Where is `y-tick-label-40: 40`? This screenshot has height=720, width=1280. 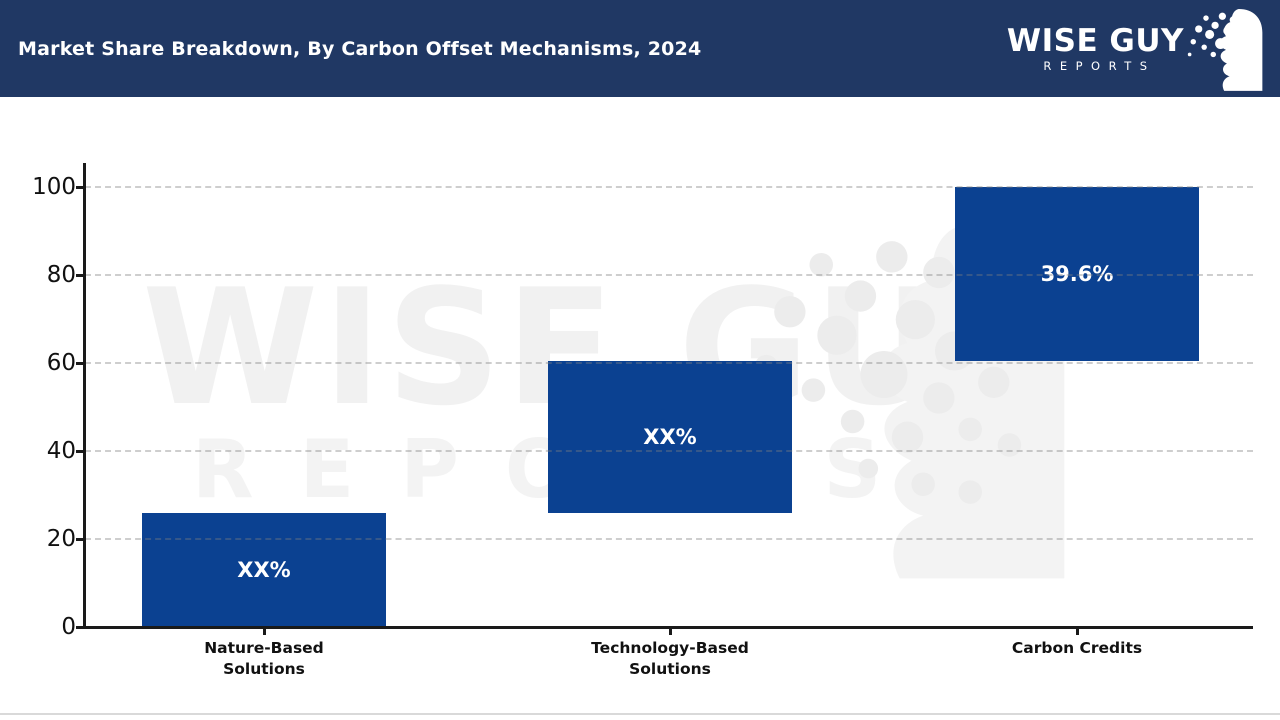
y-tick-label-40: 40 is located at coordinates (61, 451).